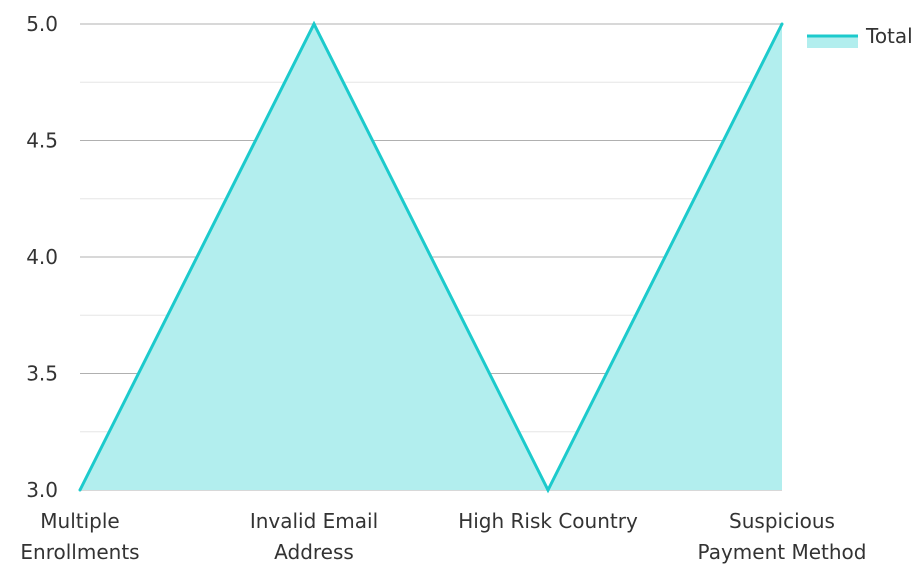  What do you see at coordinates (832, 42) in the screenshot?
I see `legend-swatch` at bounding box center [832, 42].